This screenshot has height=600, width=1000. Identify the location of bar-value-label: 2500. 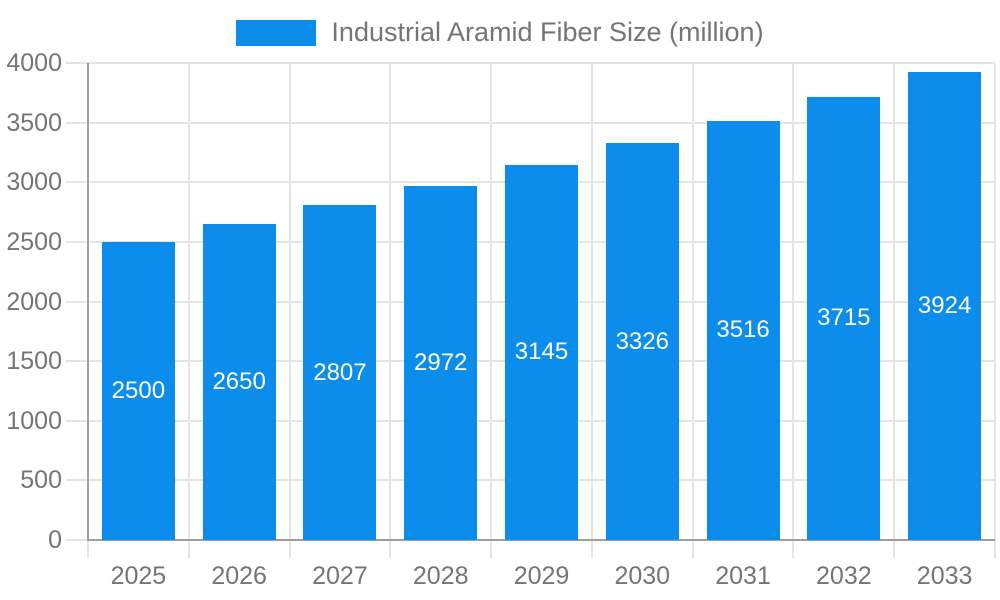
(138, 390).